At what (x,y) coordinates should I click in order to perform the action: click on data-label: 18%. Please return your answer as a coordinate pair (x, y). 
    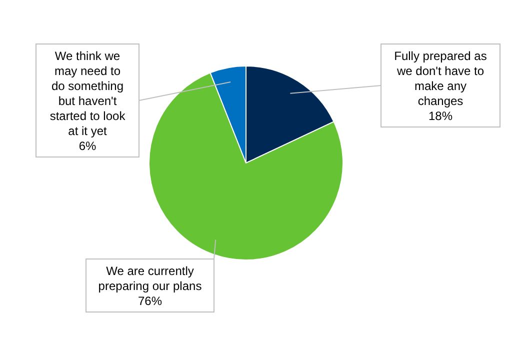
    Looking at the image, I should click on (440, 116).